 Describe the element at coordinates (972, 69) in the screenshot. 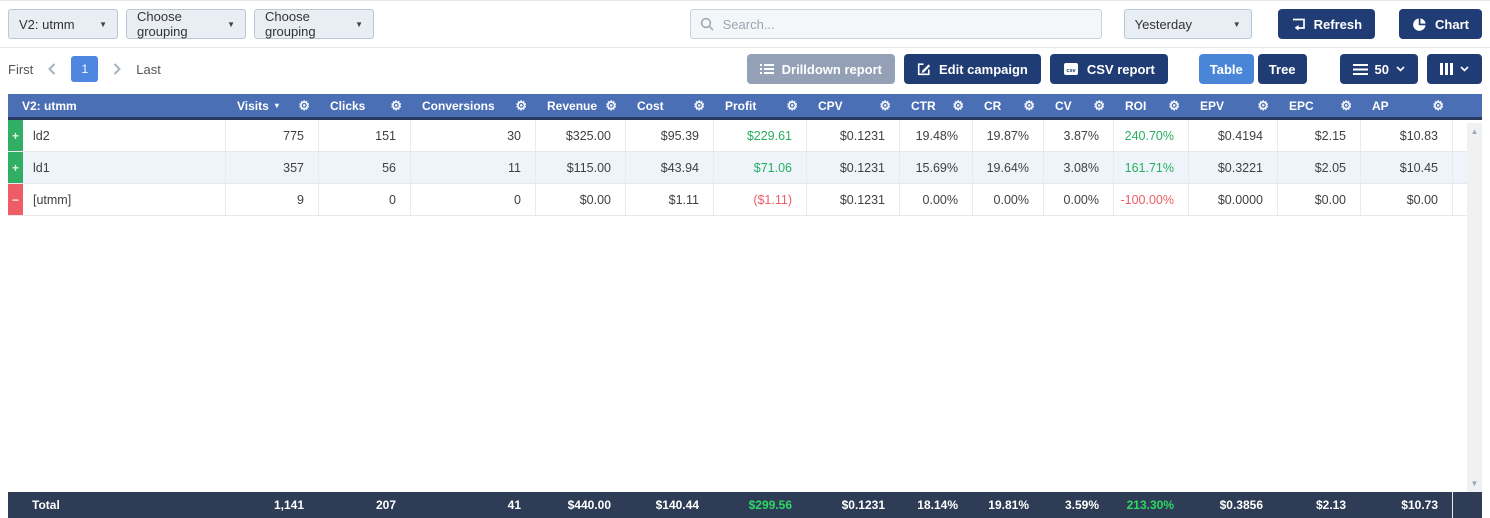

I see `edit-campaign-button: Edit campaign` at that location.